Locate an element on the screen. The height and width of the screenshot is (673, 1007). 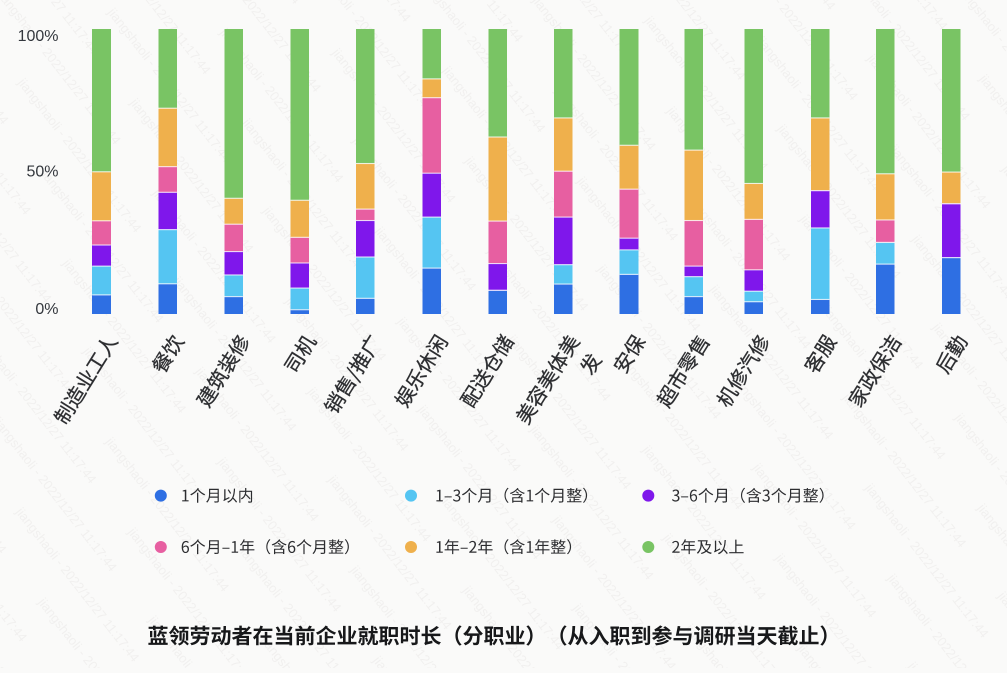
svg-text: 50% is located at coordinates (42, 172).